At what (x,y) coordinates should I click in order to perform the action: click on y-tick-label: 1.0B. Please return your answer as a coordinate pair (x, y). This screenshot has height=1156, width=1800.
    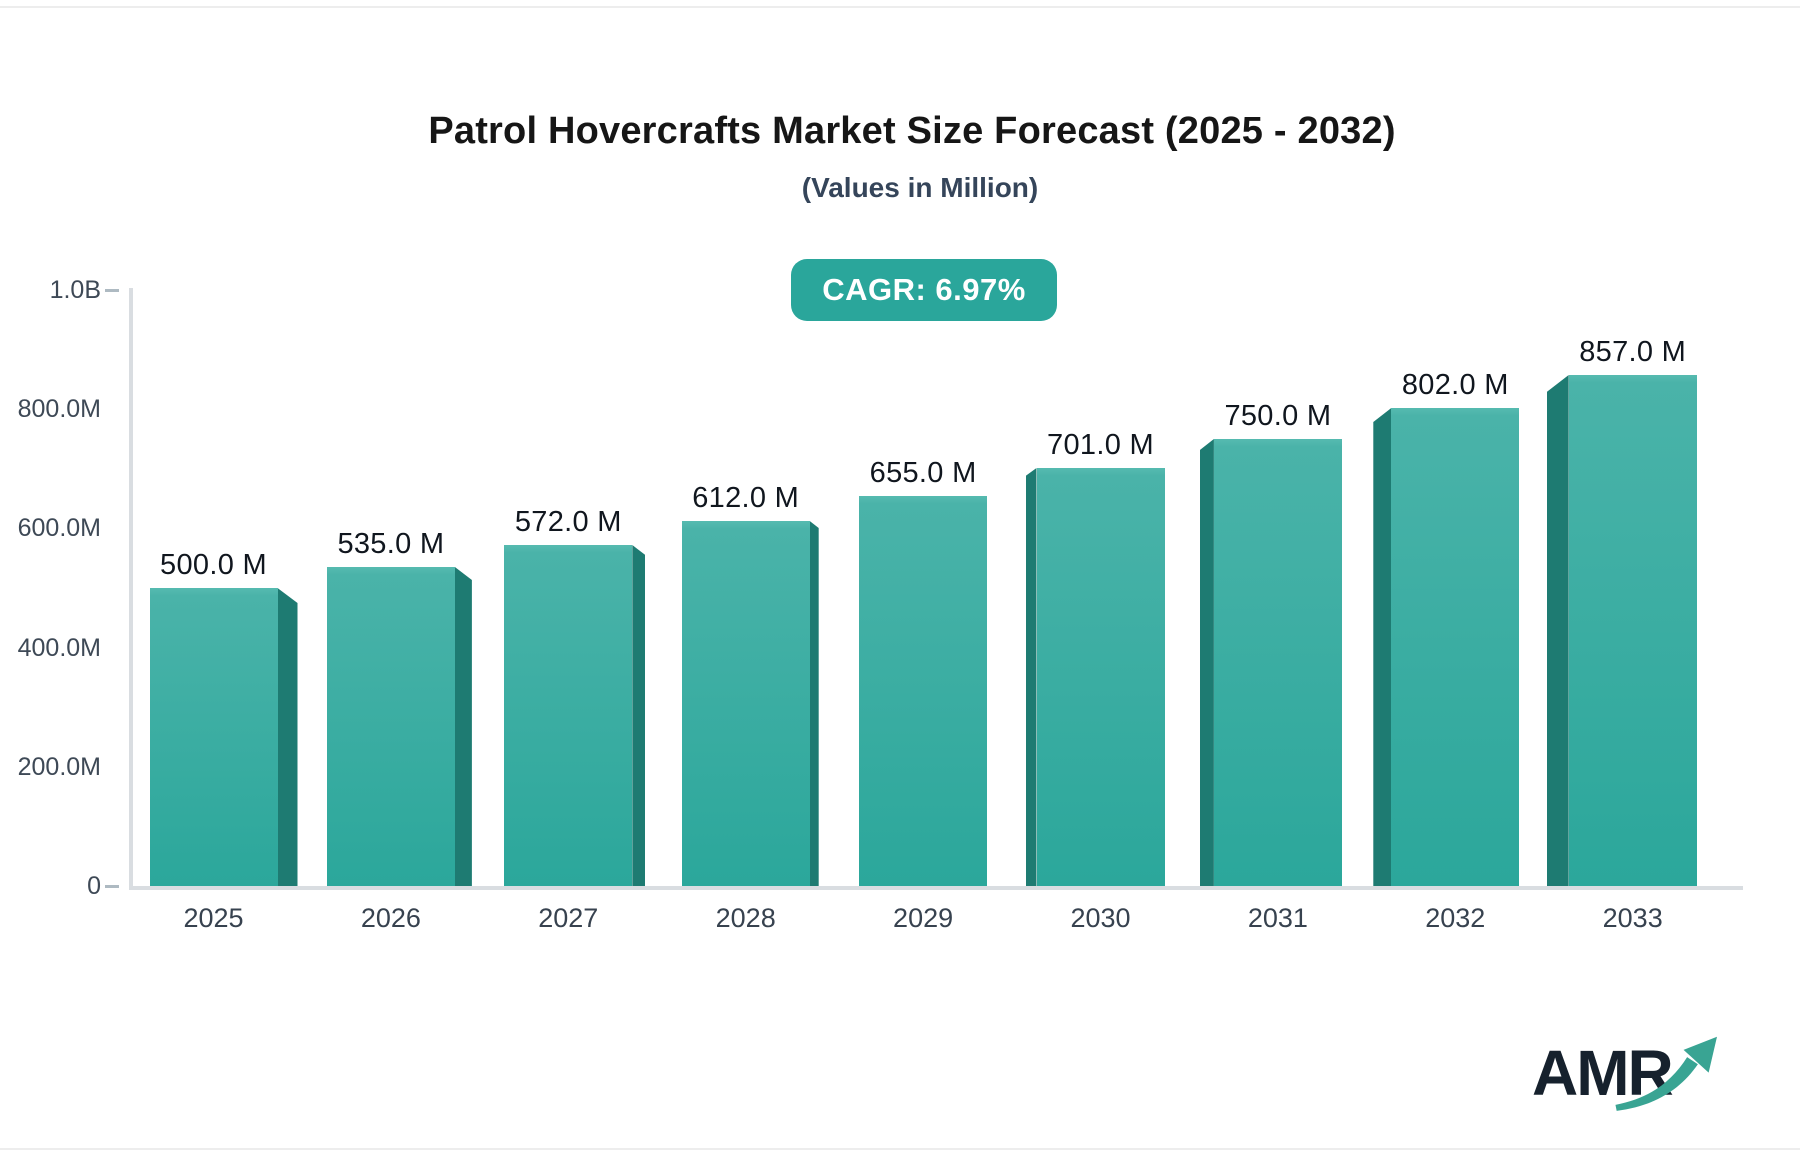
    Looking at the image, I should click on (75, 290).